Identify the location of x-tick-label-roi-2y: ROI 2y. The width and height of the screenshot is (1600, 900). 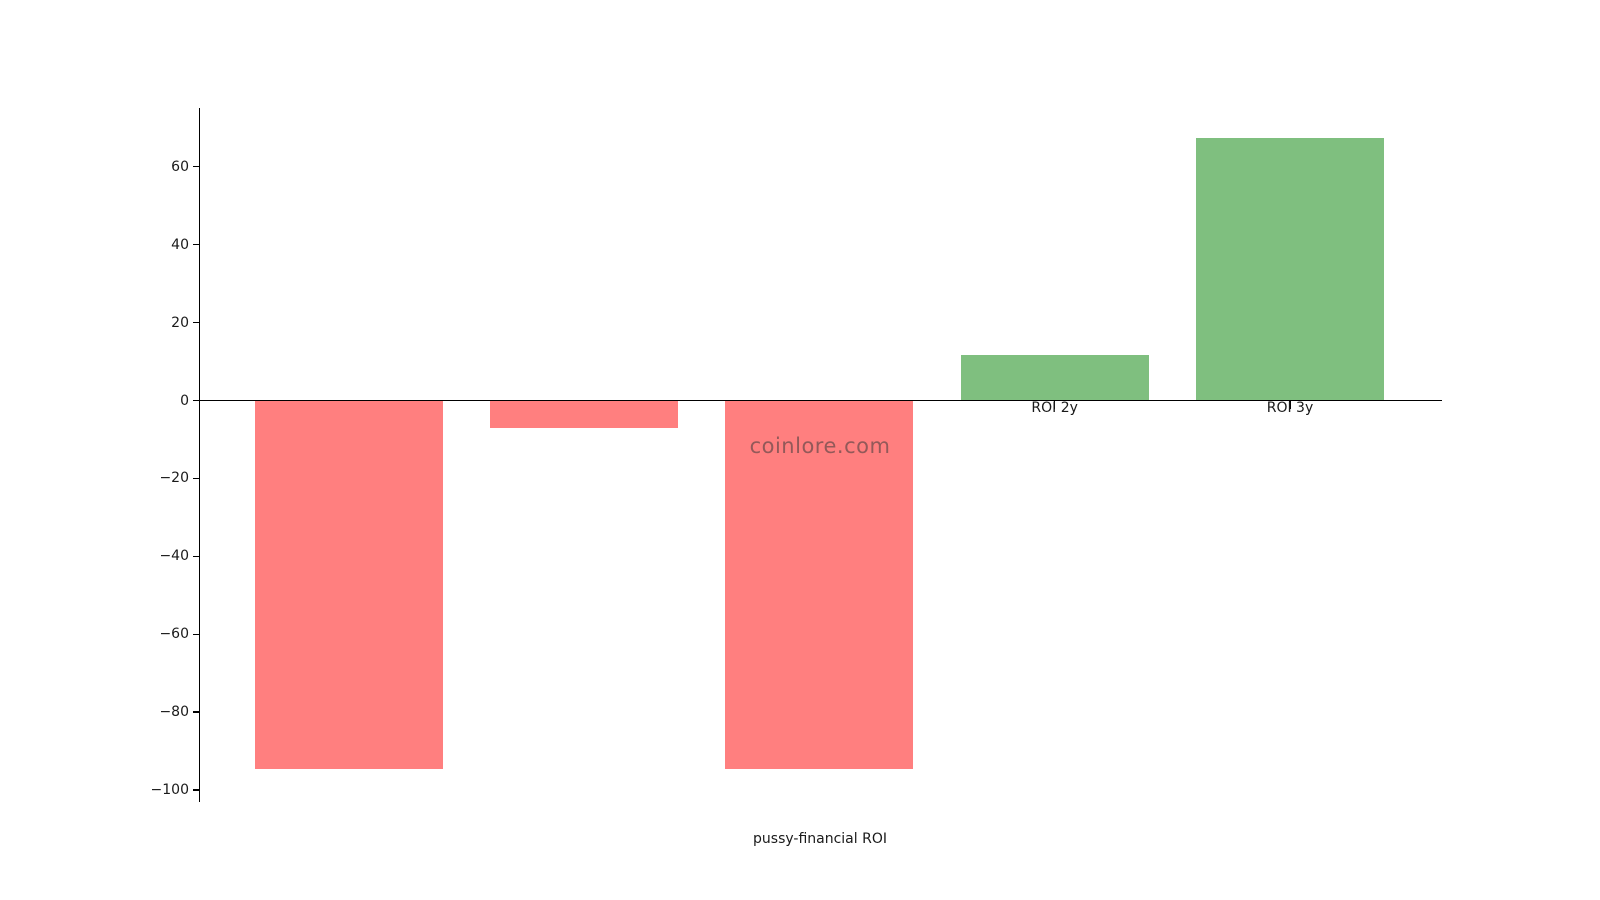
(1054, 408).